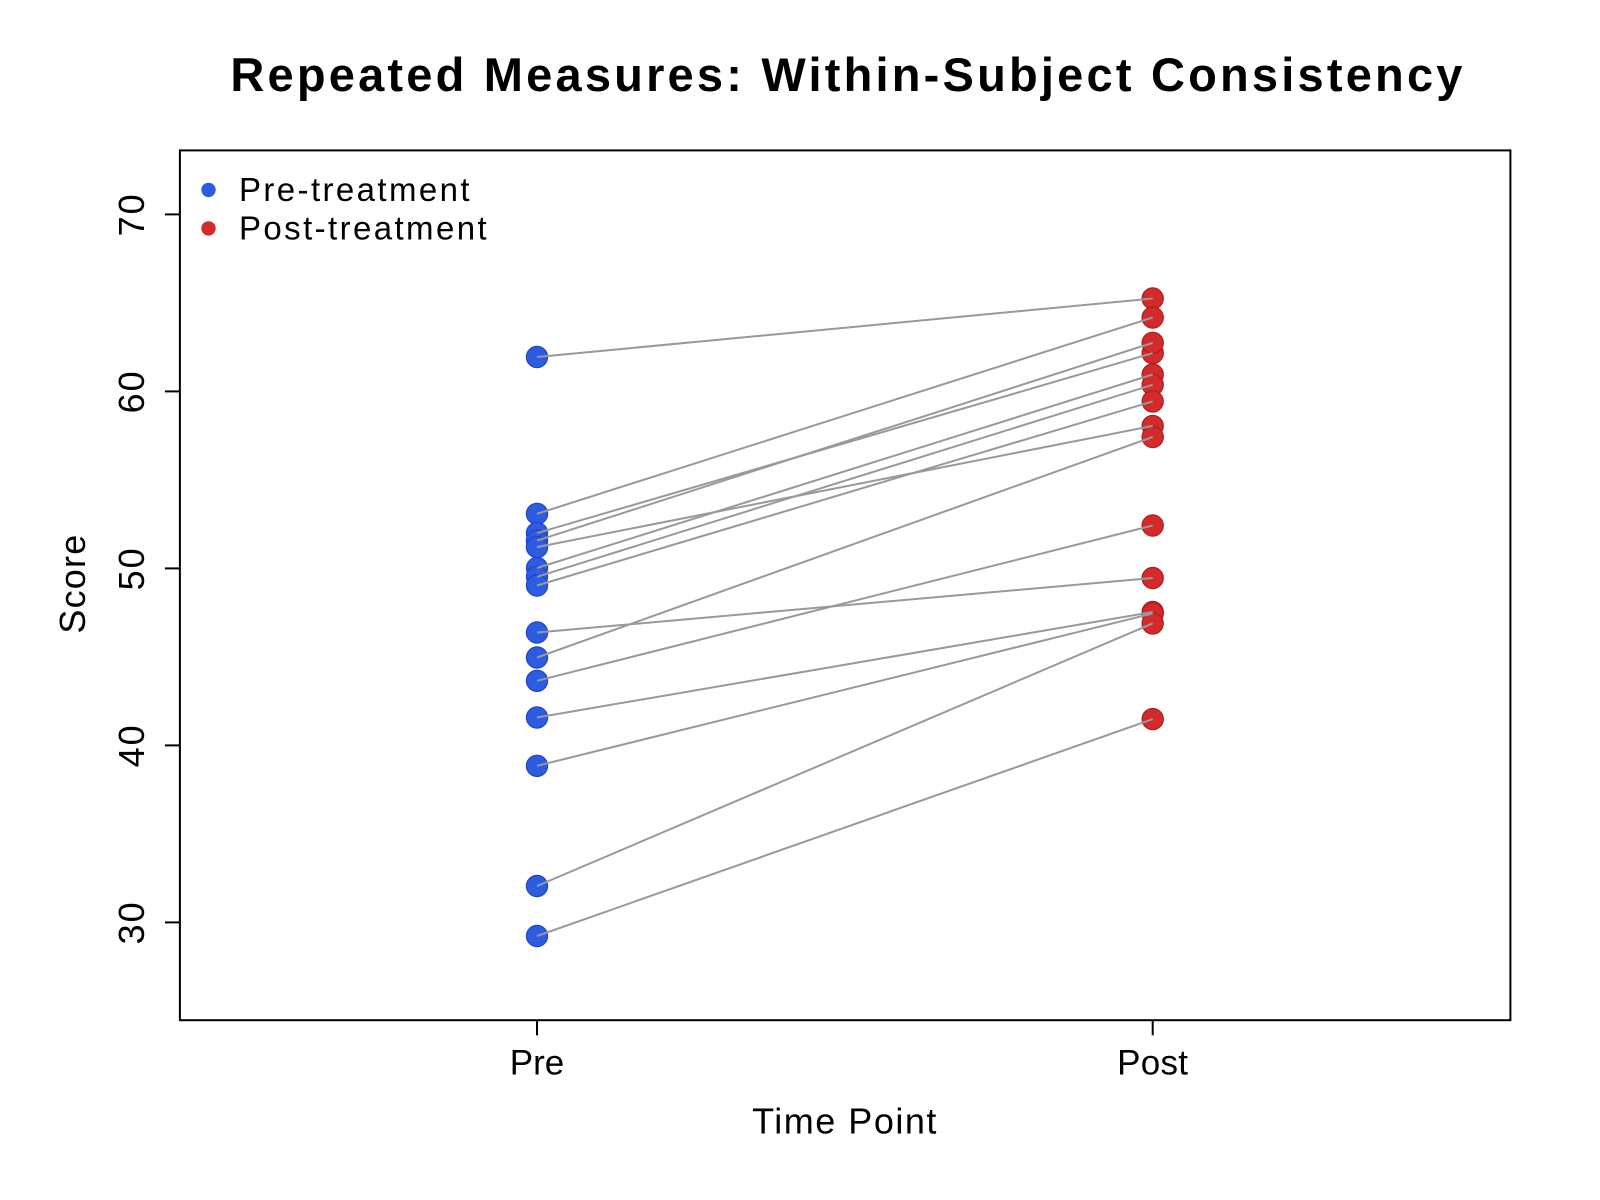 This screenshot has width=1600, height=1200. What do you see at coordinates (131, 391) in the screenshot?
I see `svg-text: 60` at bounding box center [131, 391].